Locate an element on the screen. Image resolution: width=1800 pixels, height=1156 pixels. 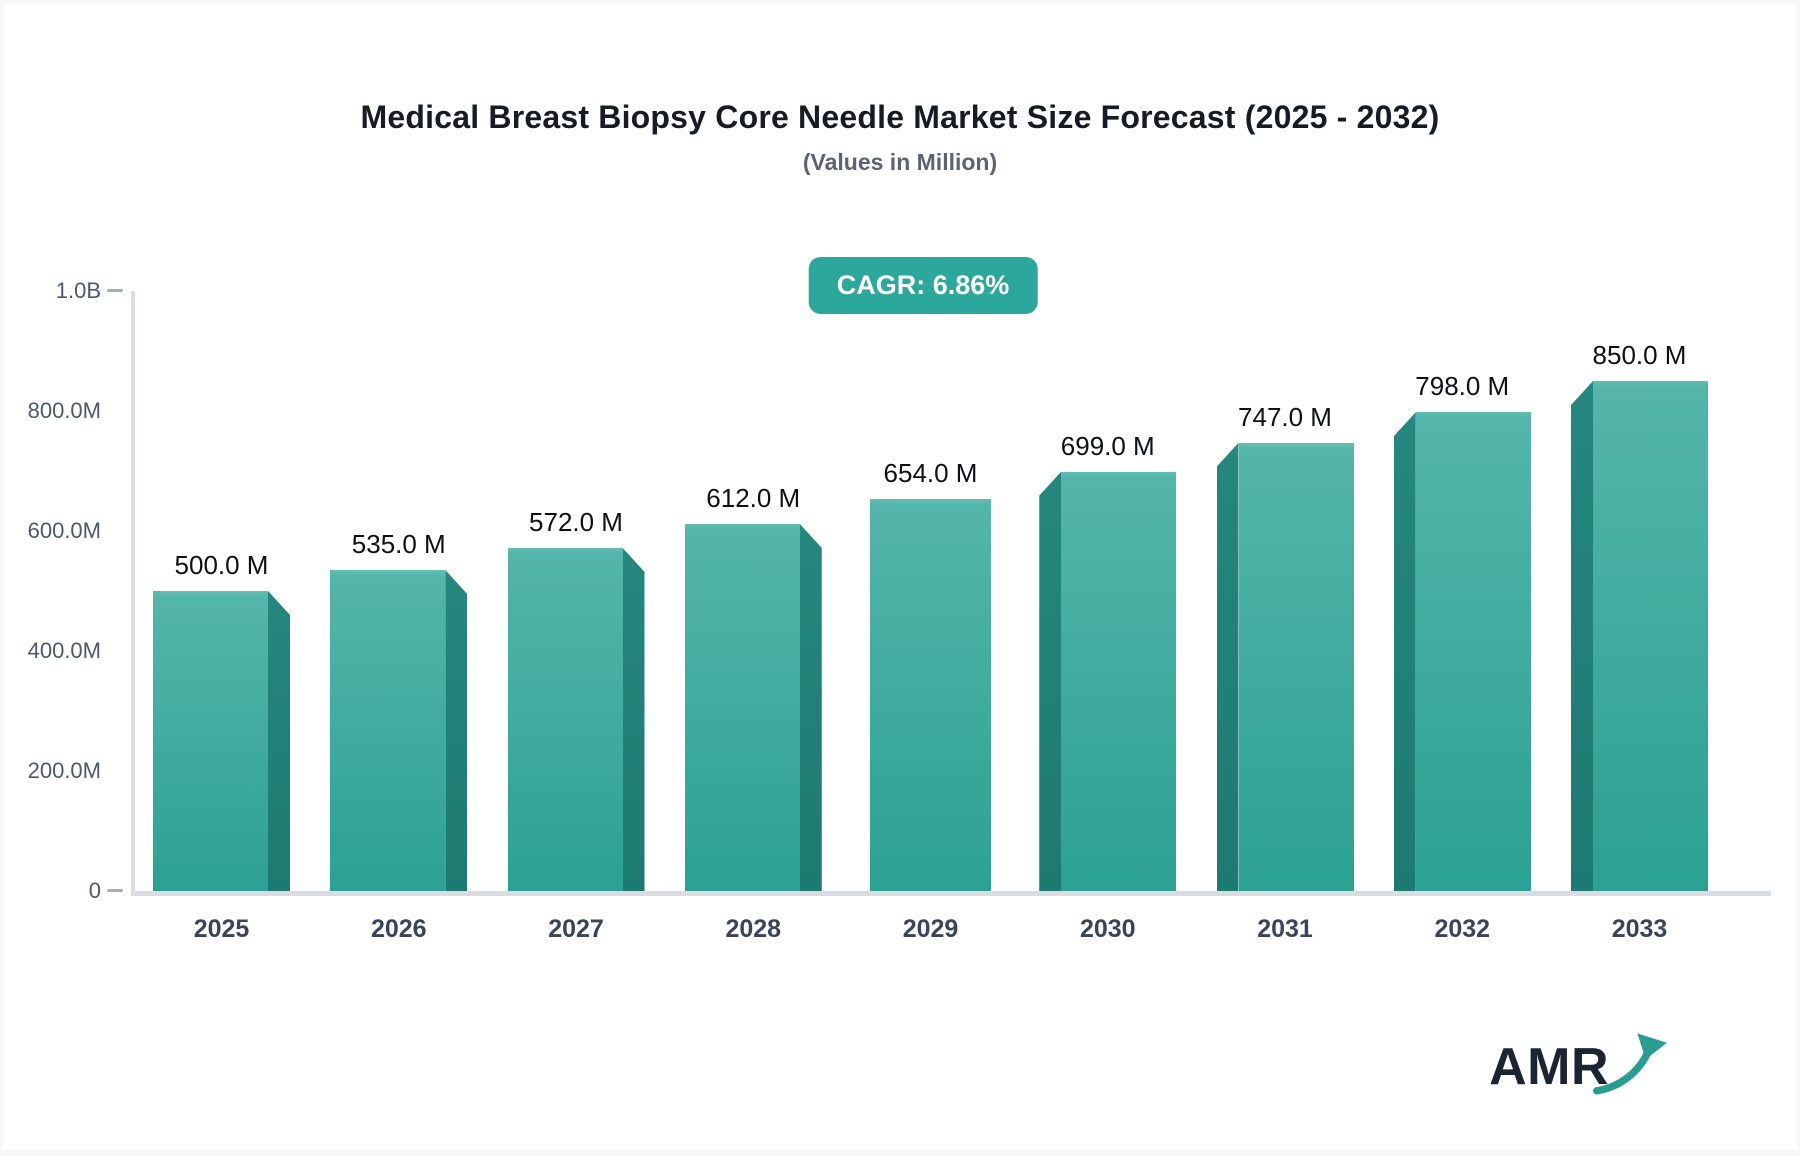
x-tick-label: 2028 is located at coordinates (753, 929).